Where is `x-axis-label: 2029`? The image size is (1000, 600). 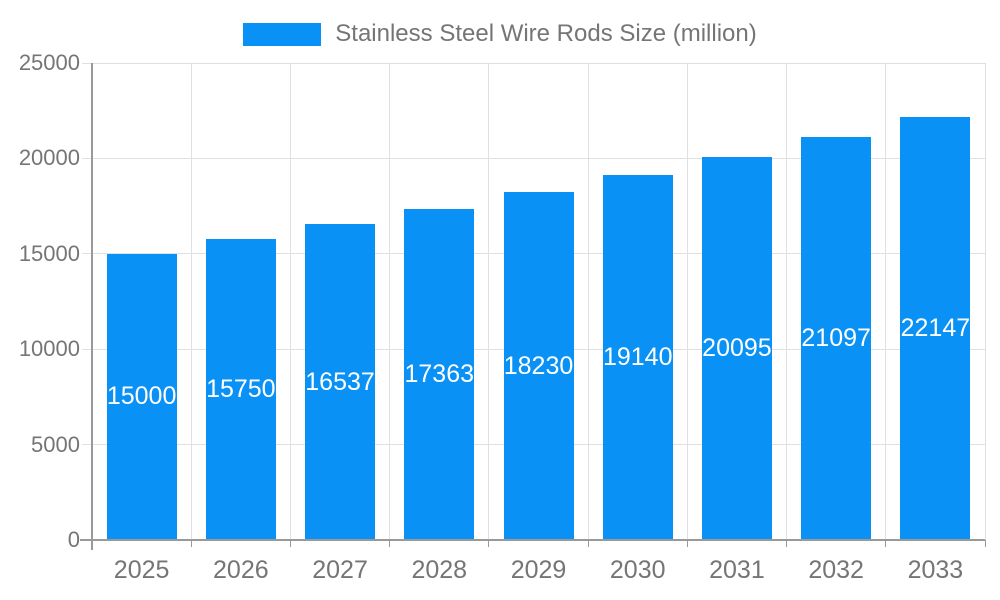 x-axis-label: 2029 is located at coordinates (538, 570).